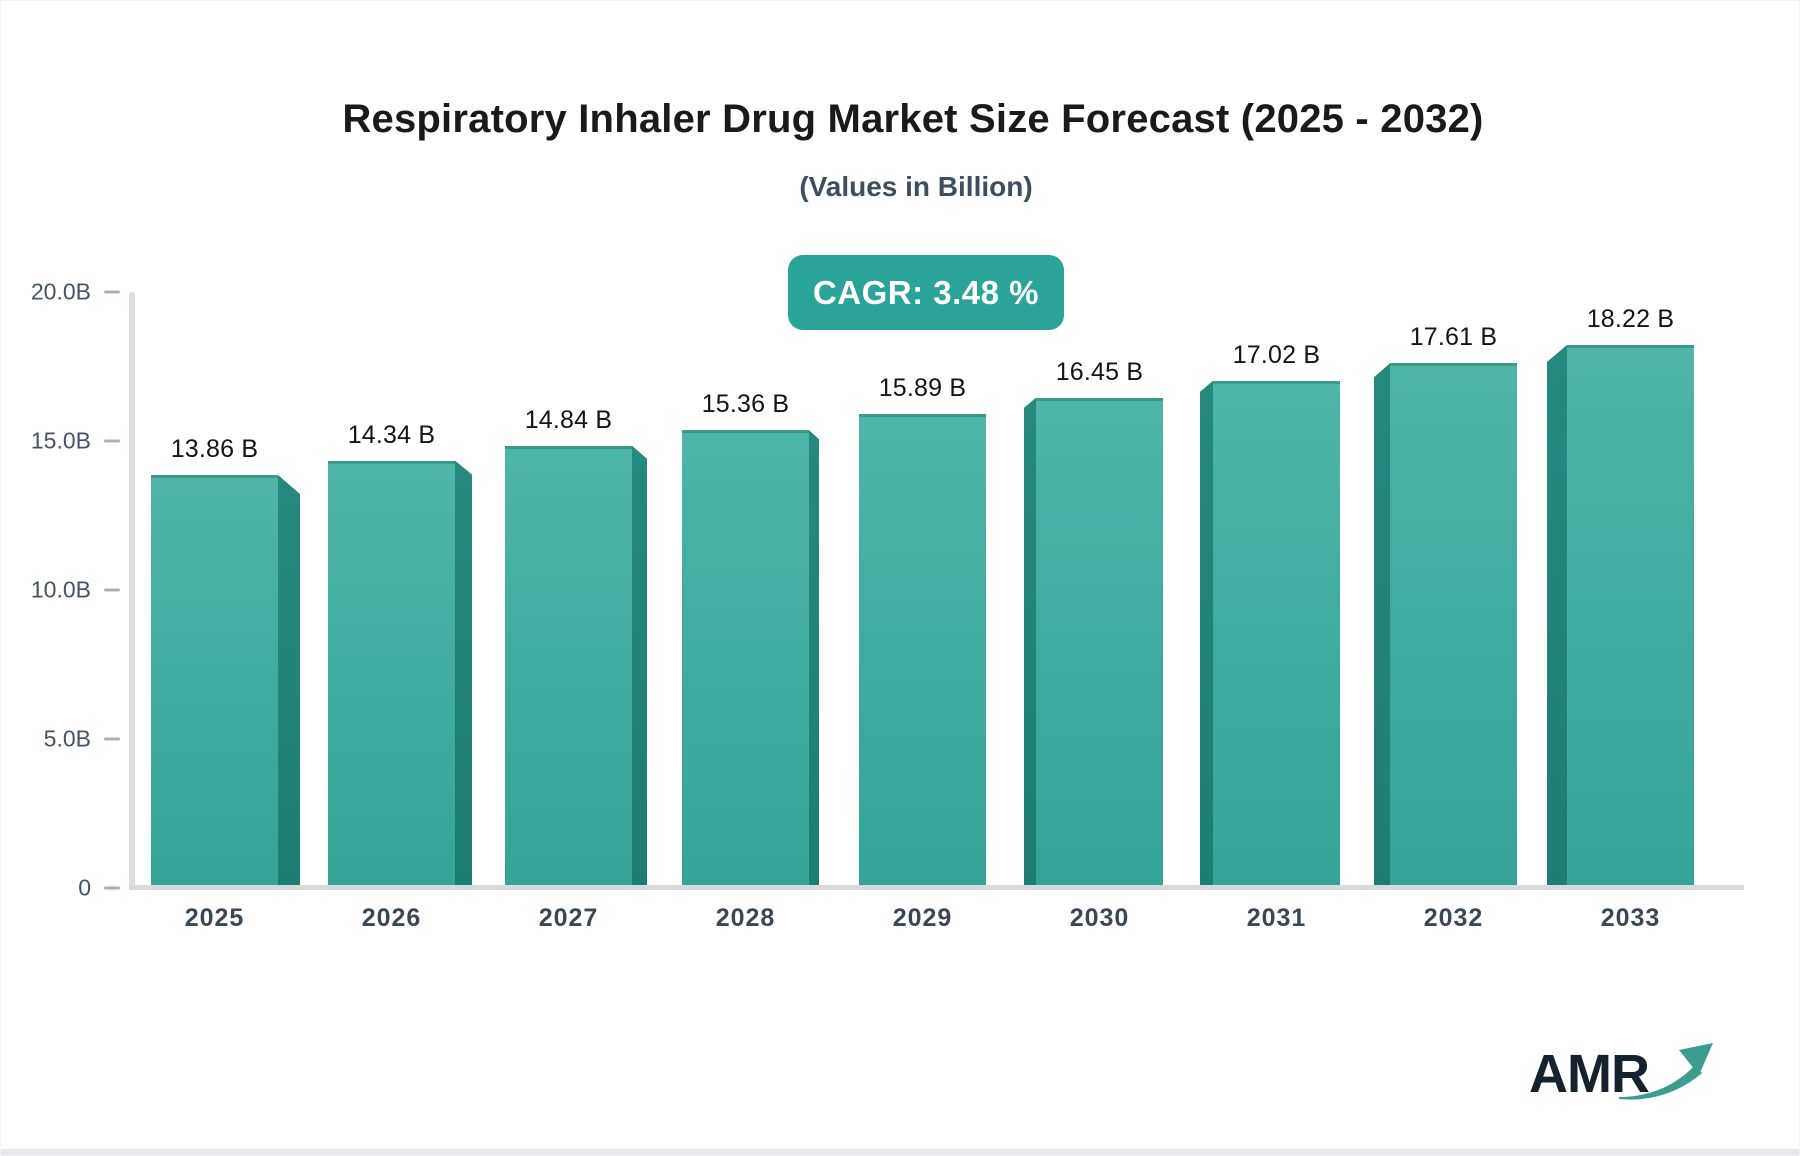 This screenshot has width=1800, height=1156. I want to click on x-axis-label: 2030, so click(1099, 918).